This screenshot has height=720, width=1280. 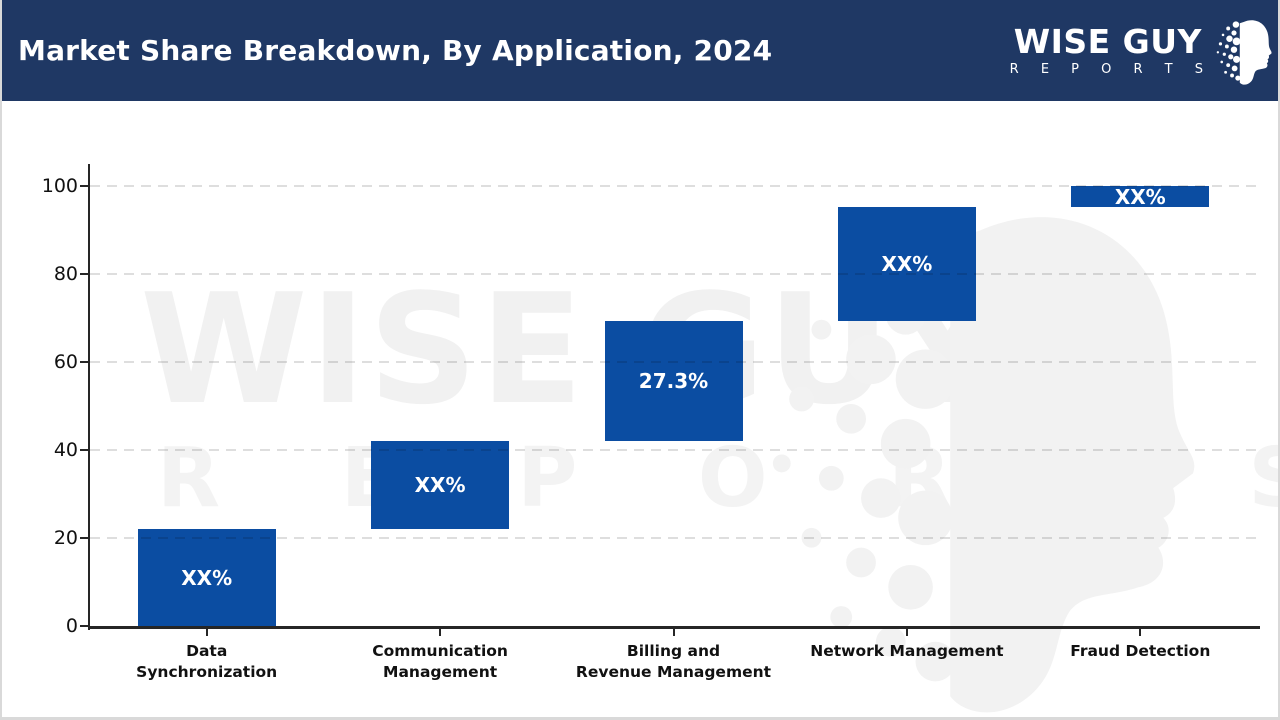 I want to click on y-tick-label: 20, so click(x=65, y=538).